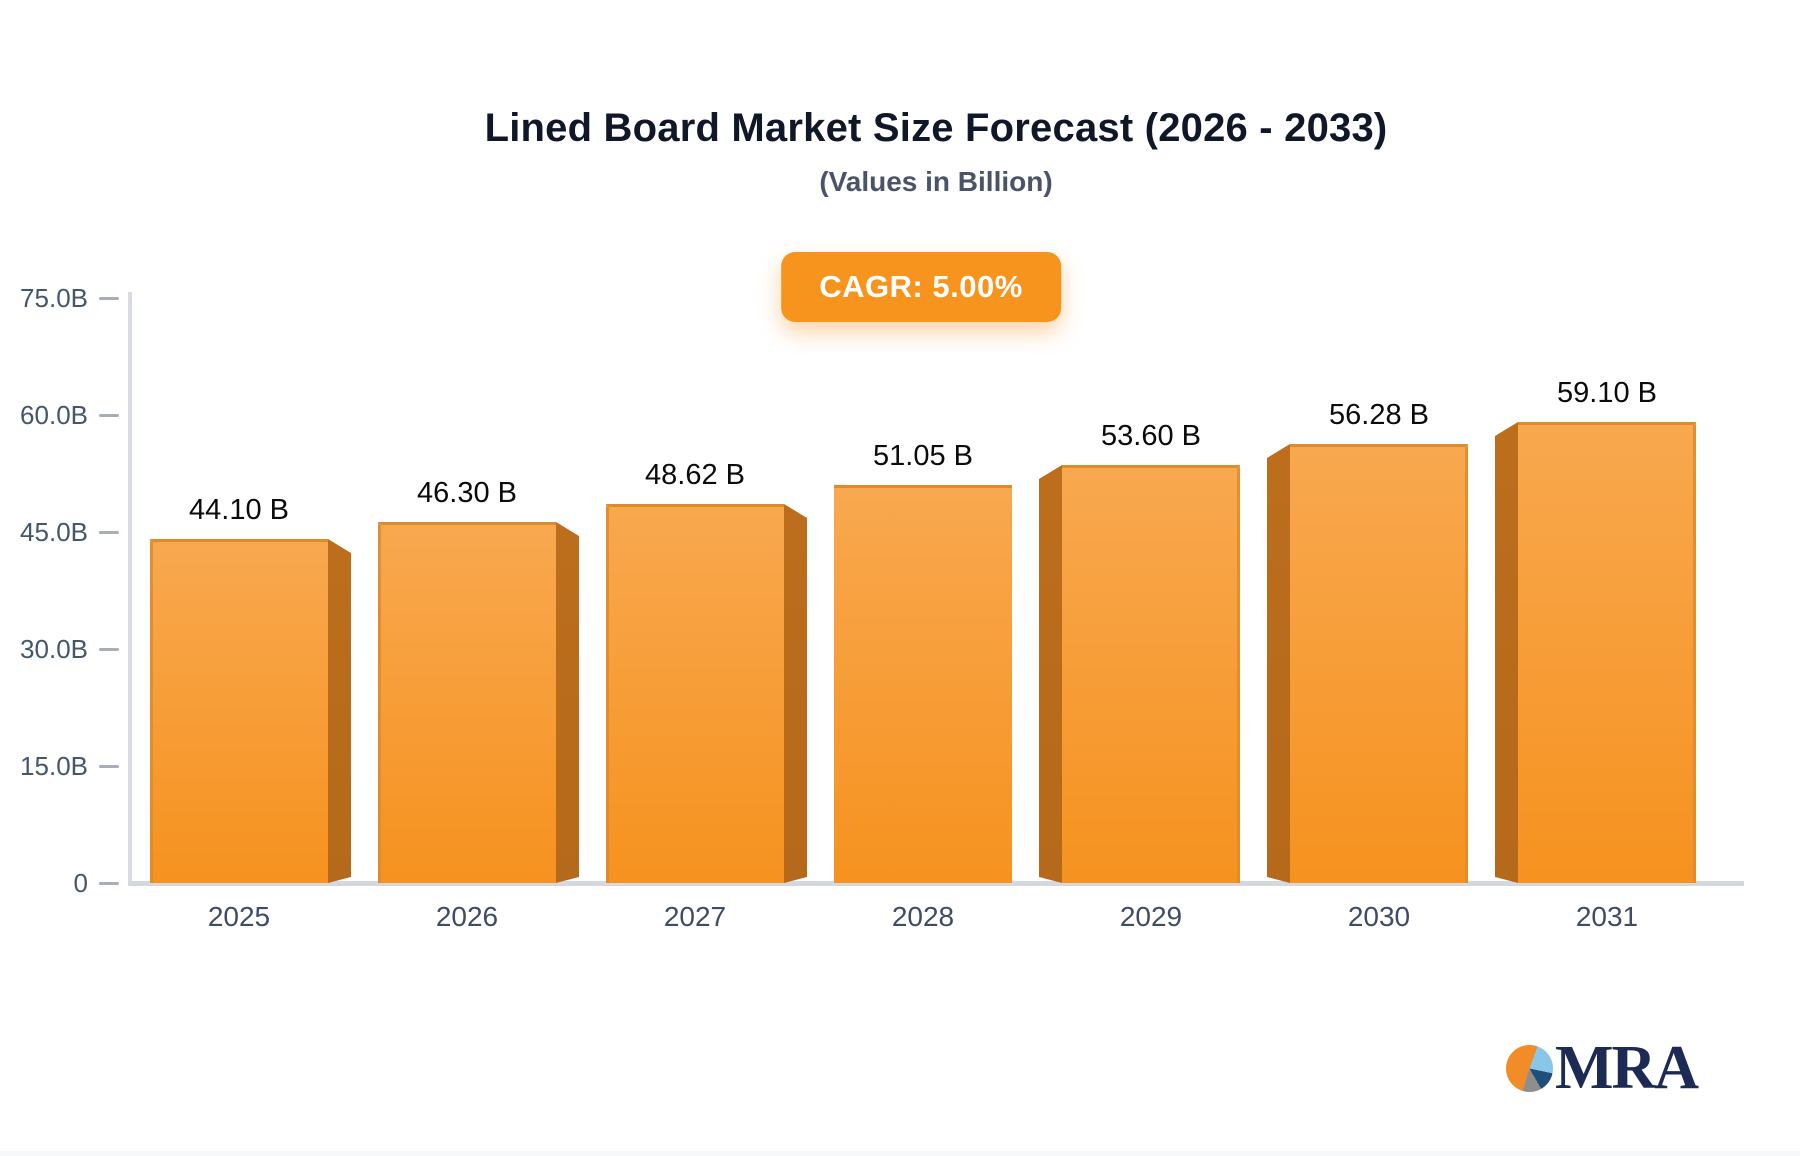 This screenshot has height=1156, width=1800. What do you see at coordinates (695, 693) in the screenshot?
I see `bar-2027` at bounding box center [695, 693].